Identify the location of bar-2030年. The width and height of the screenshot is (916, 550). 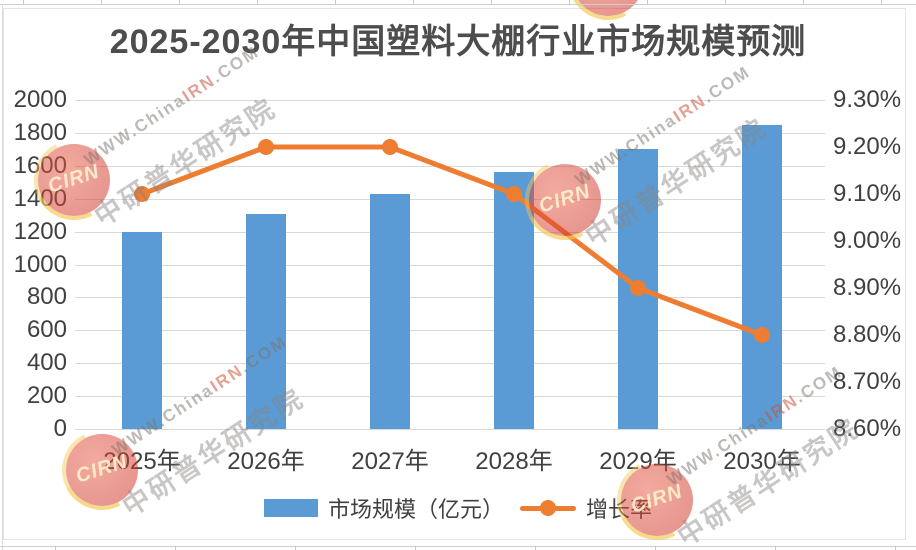
(762, 276).